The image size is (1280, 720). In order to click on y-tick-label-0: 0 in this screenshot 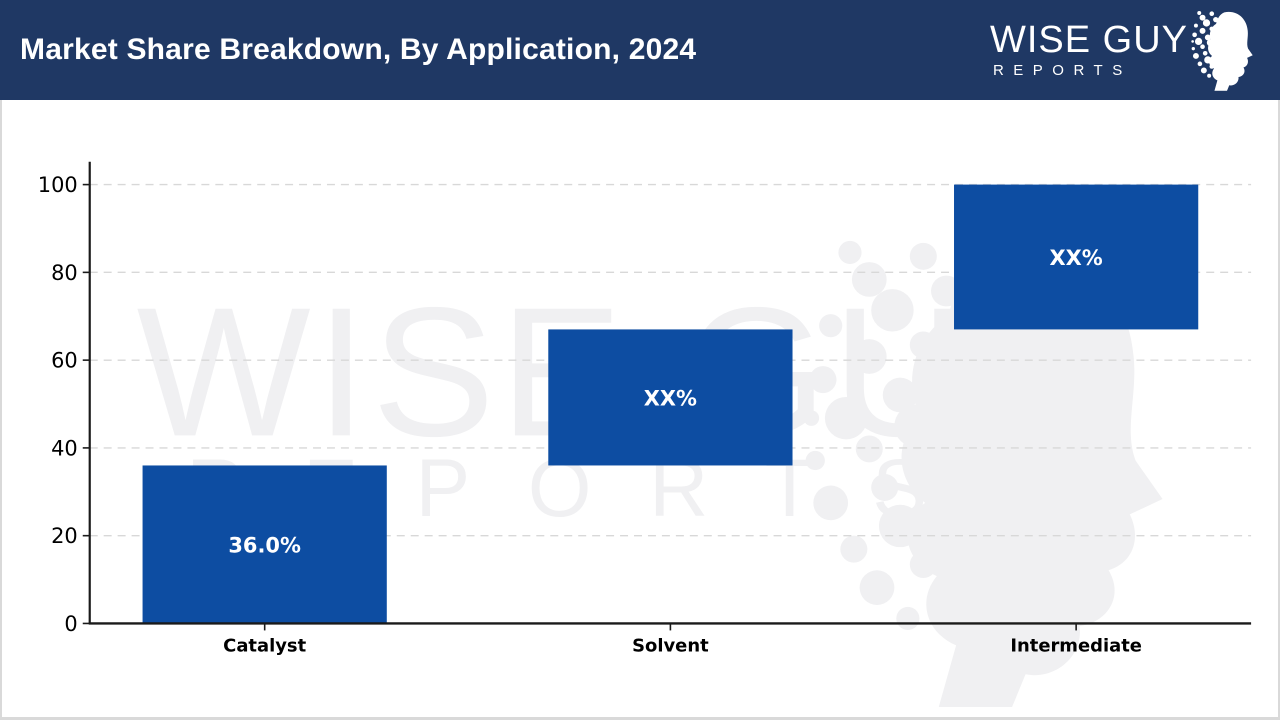, I will do `click(70, 624)`.